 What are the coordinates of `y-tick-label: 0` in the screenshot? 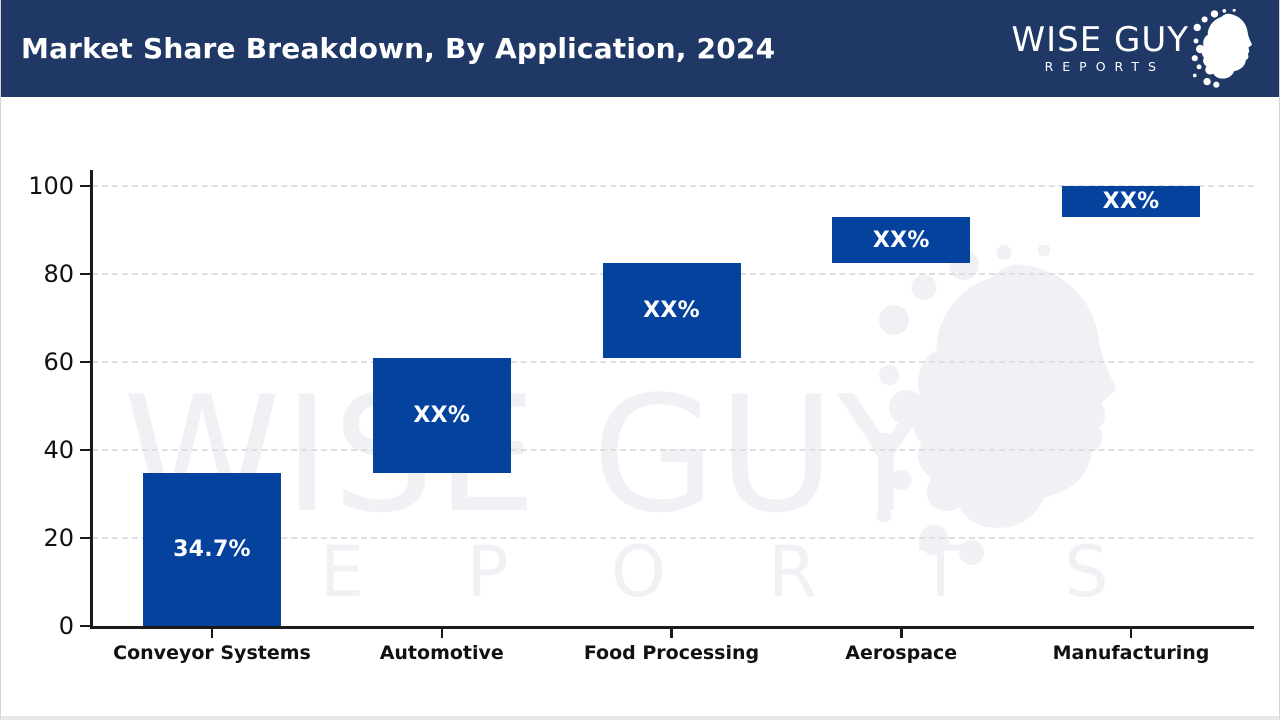 It's located at (66, 626).